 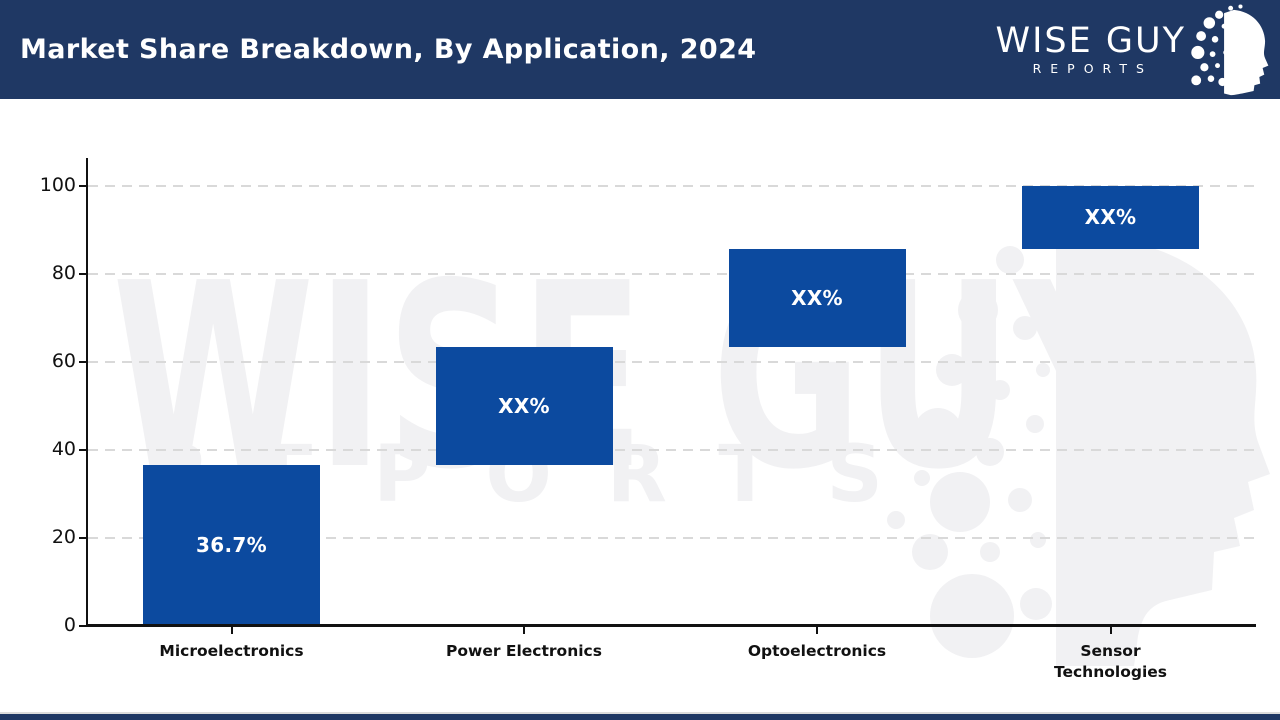 I want to click on footer-divider, so click(x=640, y=713).